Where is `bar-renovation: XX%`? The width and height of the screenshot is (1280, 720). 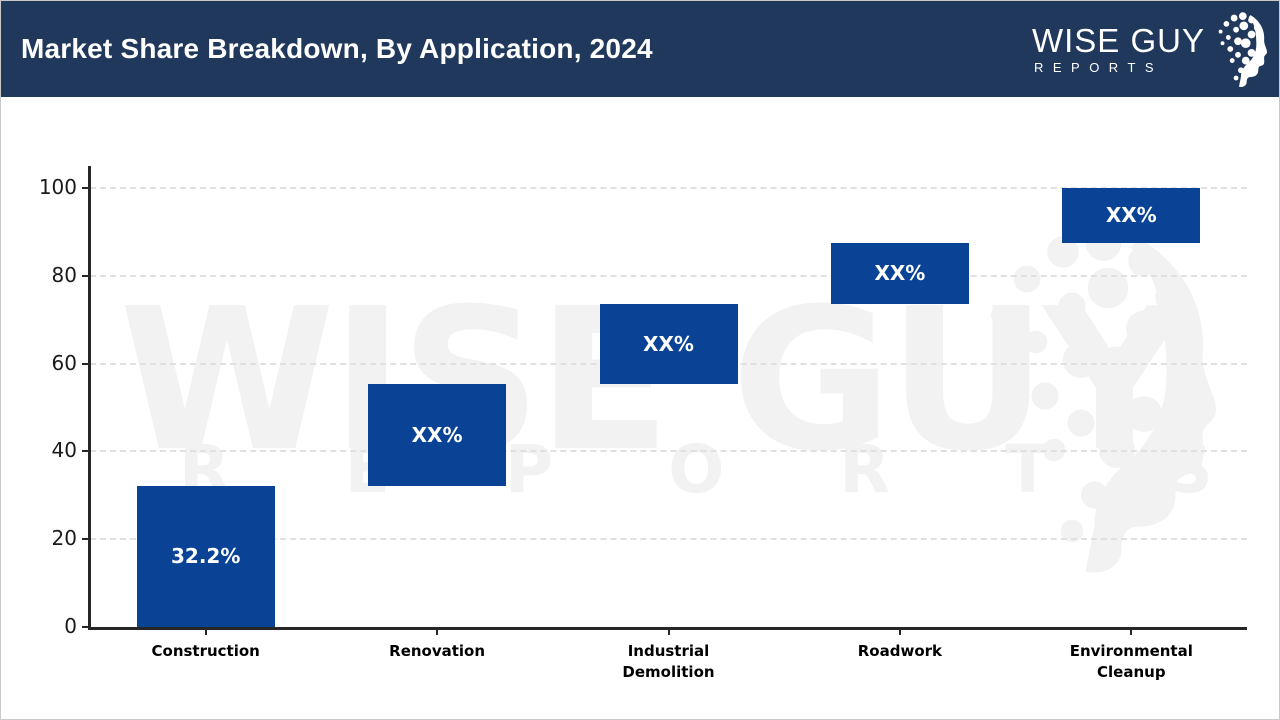
bar-renovation: XX% is located at coordinates (437, 435).